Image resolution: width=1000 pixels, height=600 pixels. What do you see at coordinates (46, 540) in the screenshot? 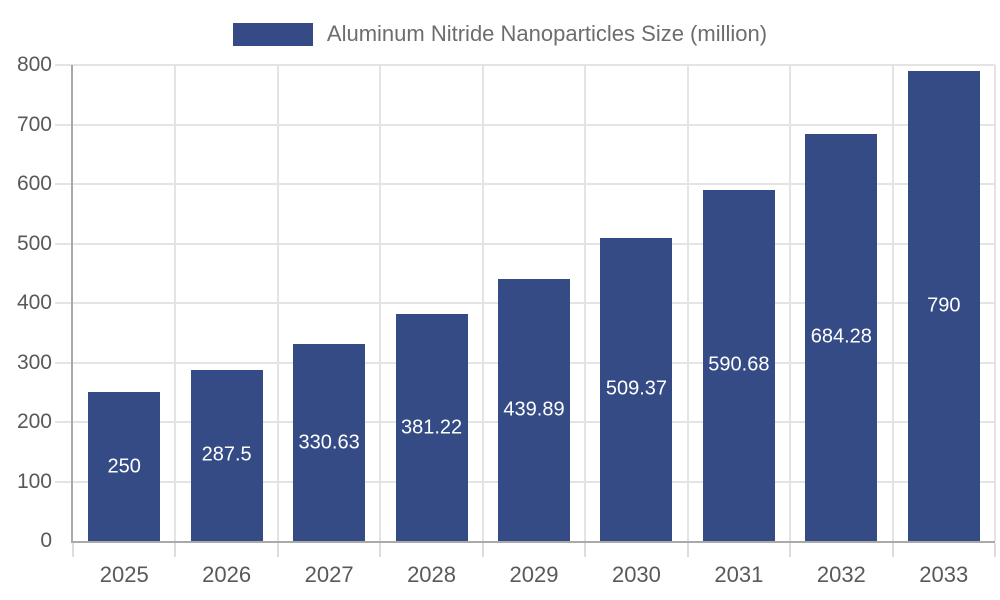
I see `y-axis-tick-label: 0` at bounding box center [46, 540].